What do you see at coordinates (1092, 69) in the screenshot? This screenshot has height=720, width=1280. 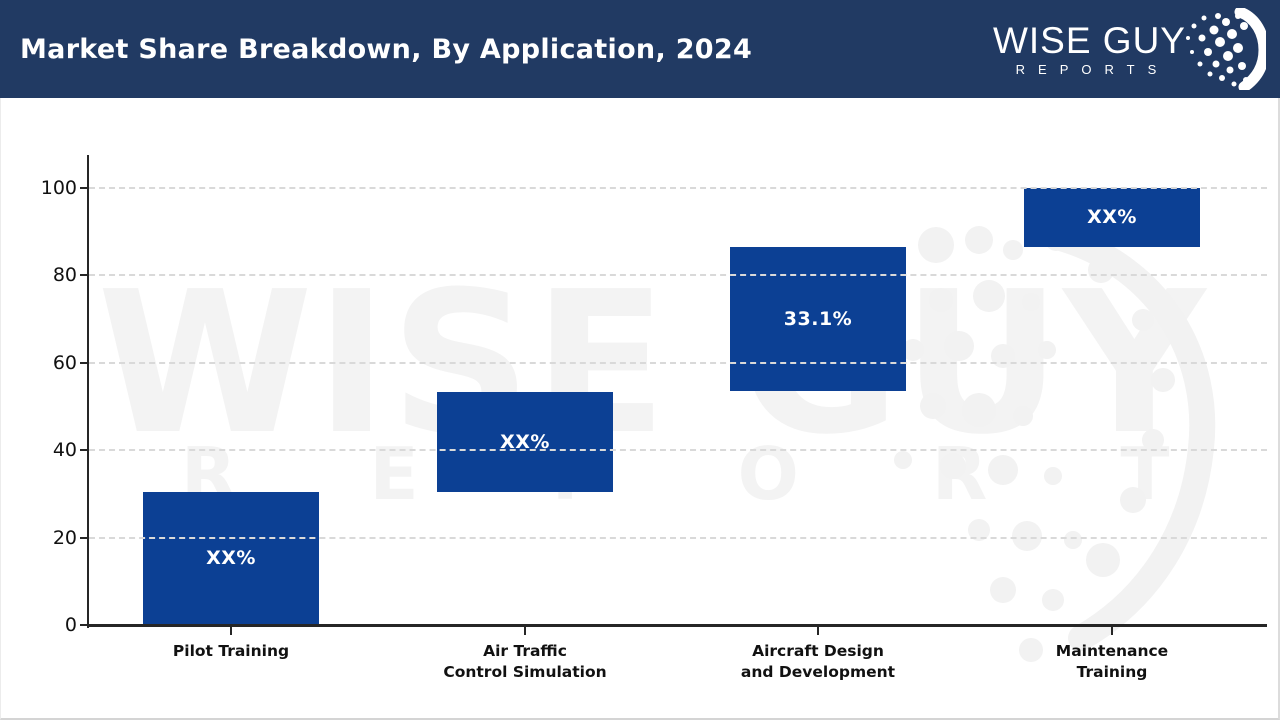 I see `logo-subtitle: REPORTS` at bounding box center [1092, 69].